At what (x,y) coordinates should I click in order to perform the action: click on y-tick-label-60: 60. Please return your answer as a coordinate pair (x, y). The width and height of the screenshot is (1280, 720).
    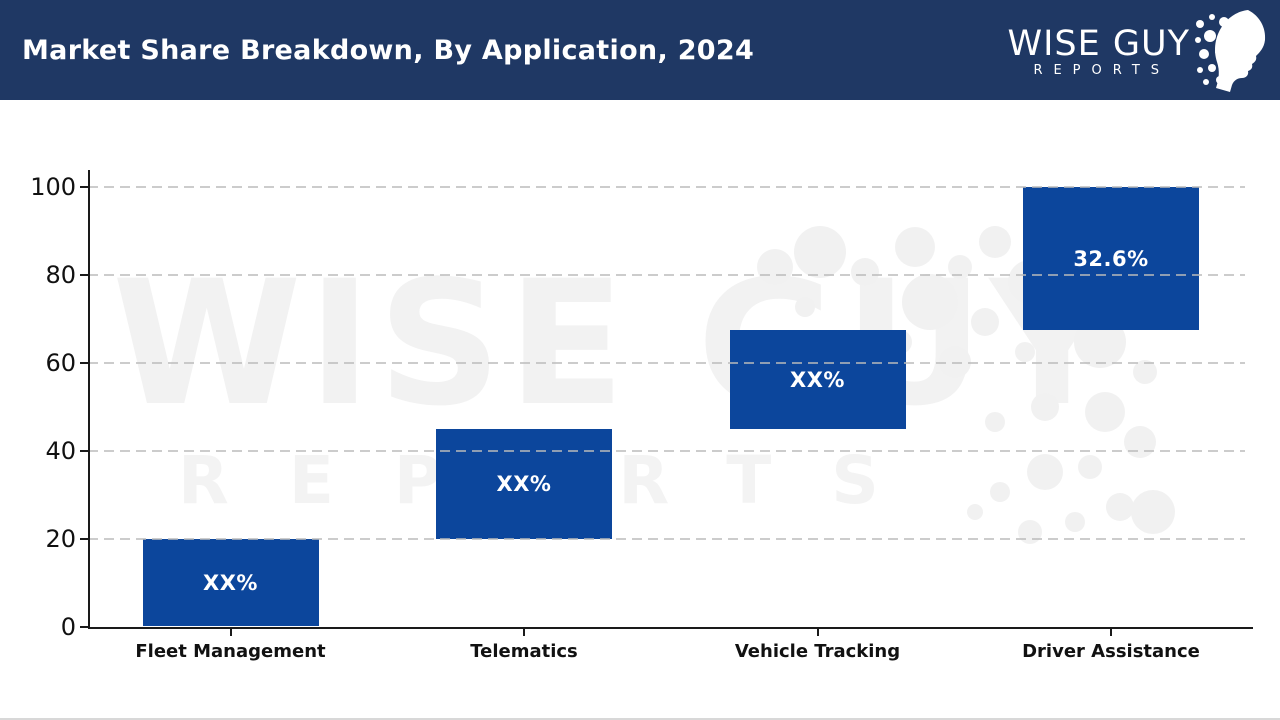
    Looking at the image, I should click on (60, 362).